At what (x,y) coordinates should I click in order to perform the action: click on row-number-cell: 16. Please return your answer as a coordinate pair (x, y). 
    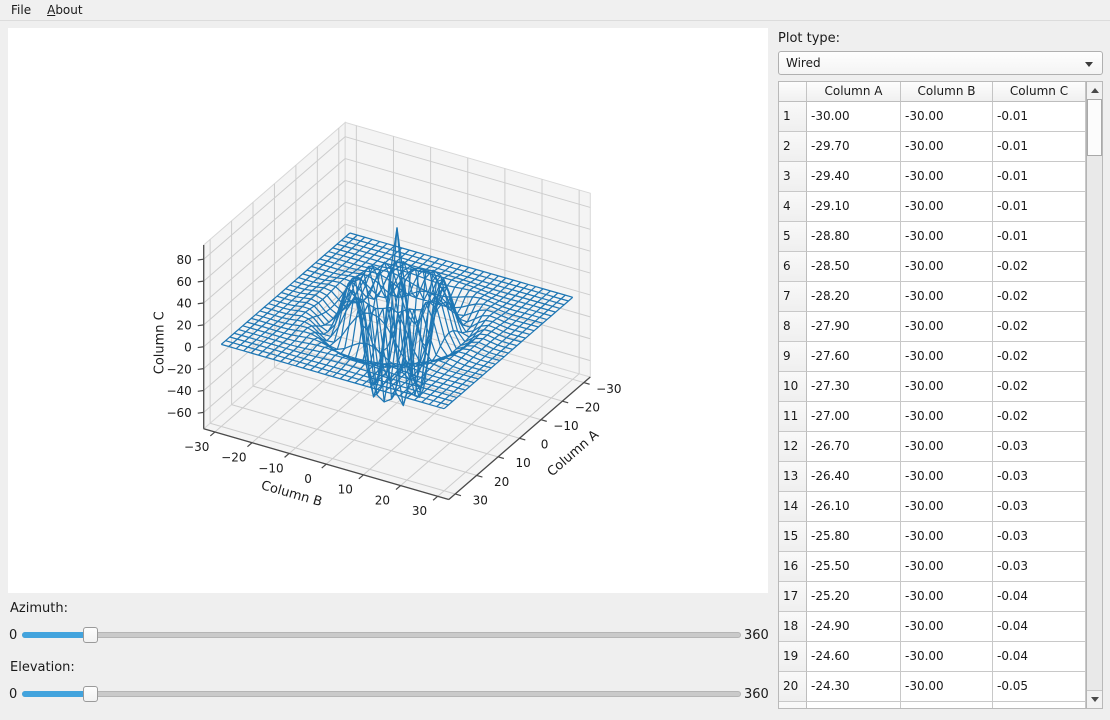
    Looking at the image, I should click on (793, 567).